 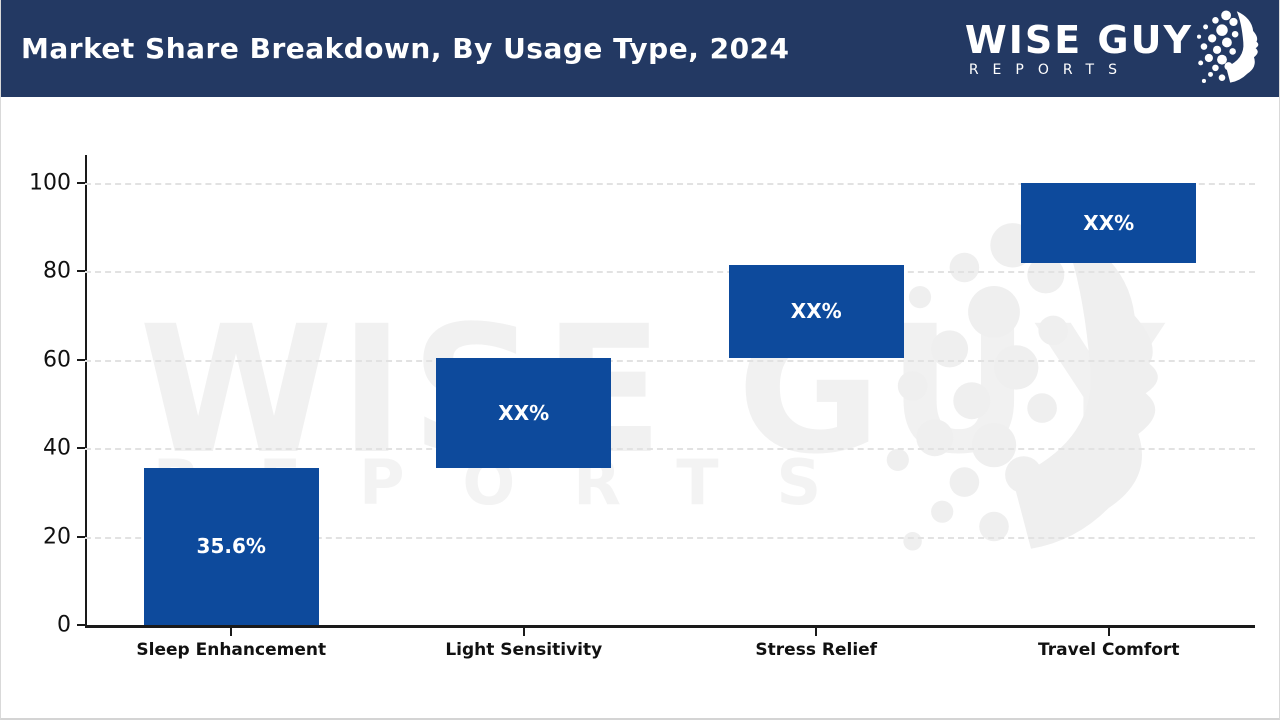 What do you see at coordinates (86, 391) in the screenshot?
I see `y-axis-line` at bounding box center [86, 391].